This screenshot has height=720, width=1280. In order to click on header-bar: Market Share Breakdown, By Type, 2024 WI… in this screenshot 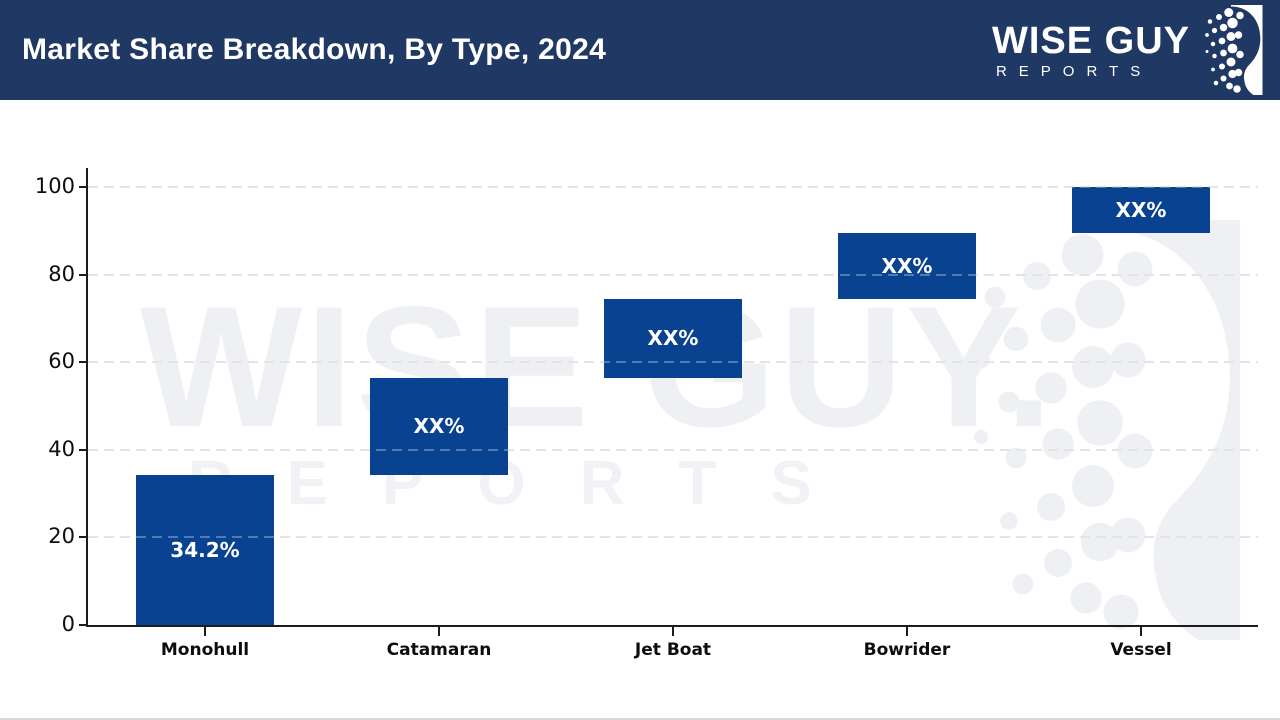, I will do `click(640, 50)`.